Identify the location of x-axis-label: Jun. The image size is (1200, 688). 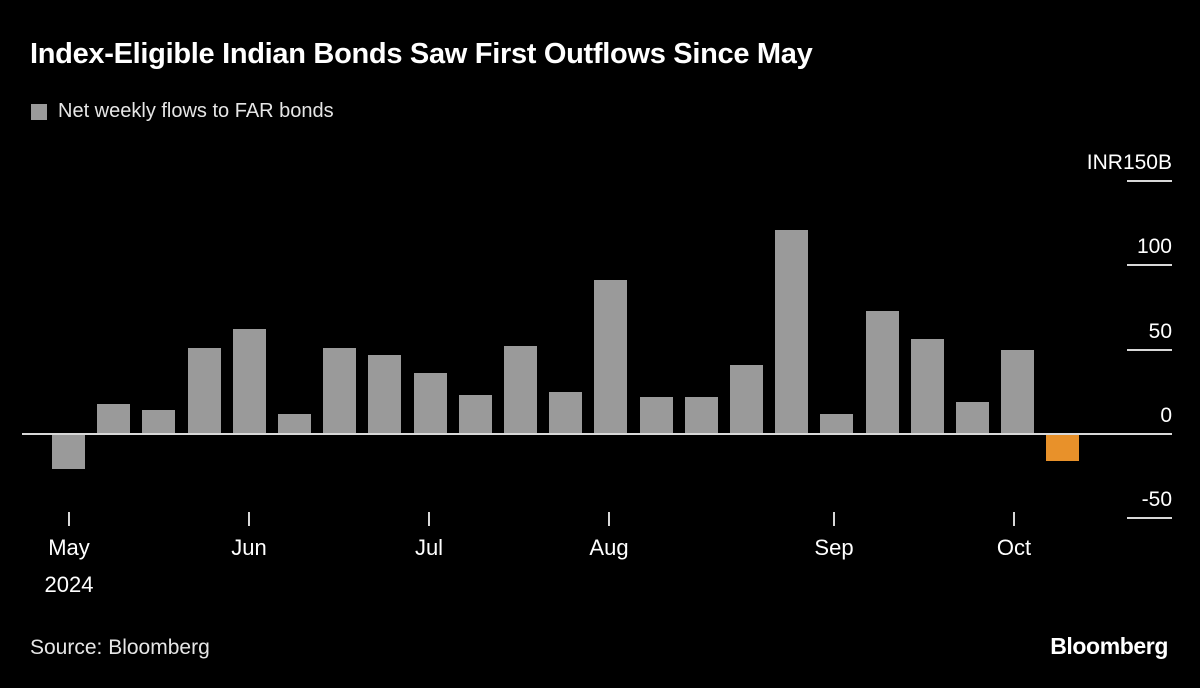
(249, 547).